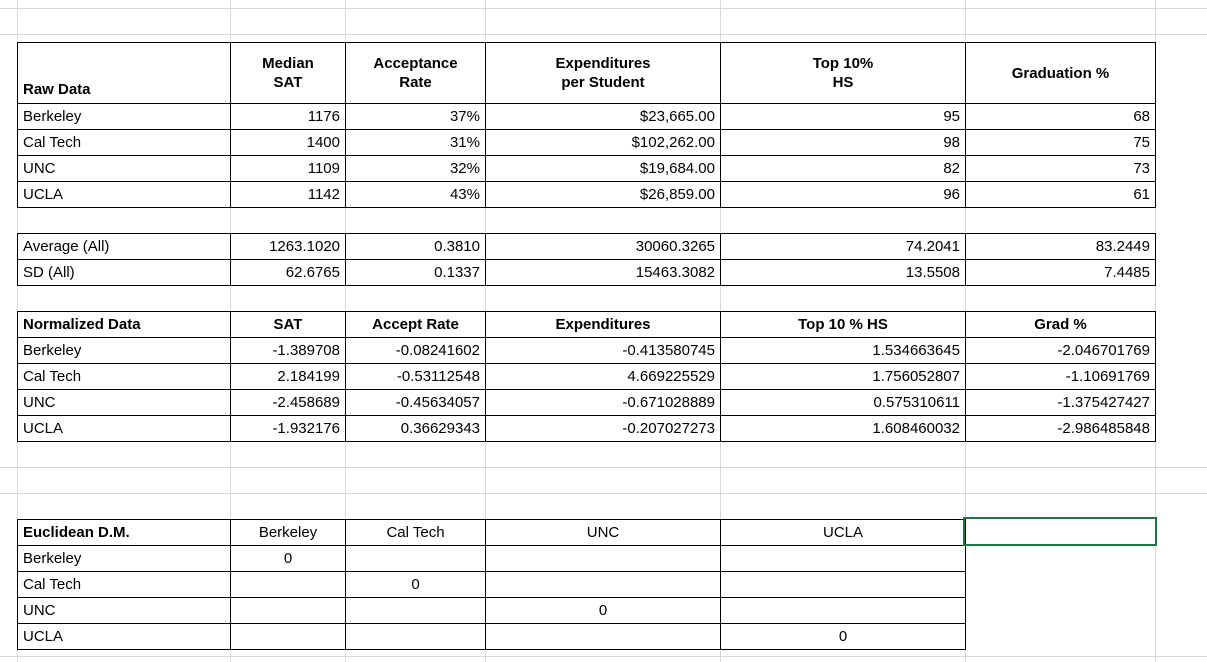 The width and height of the screenshot is (1207, 662). Describe the element at coordinates (1060, 246) in the screenshot. I see `value-cell: 83.2449` at that location.